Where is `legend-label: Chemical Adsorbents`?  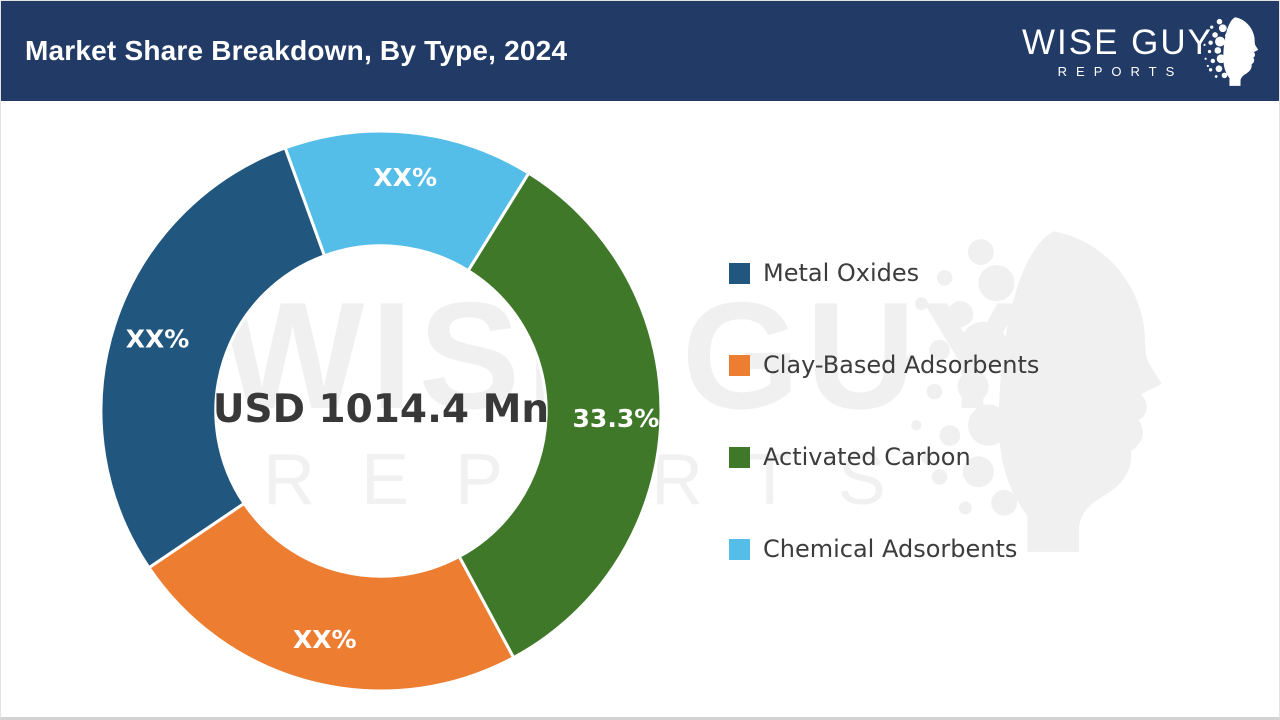
legend-label: Chemical Adsorbents is located at coordinates (890, 549).